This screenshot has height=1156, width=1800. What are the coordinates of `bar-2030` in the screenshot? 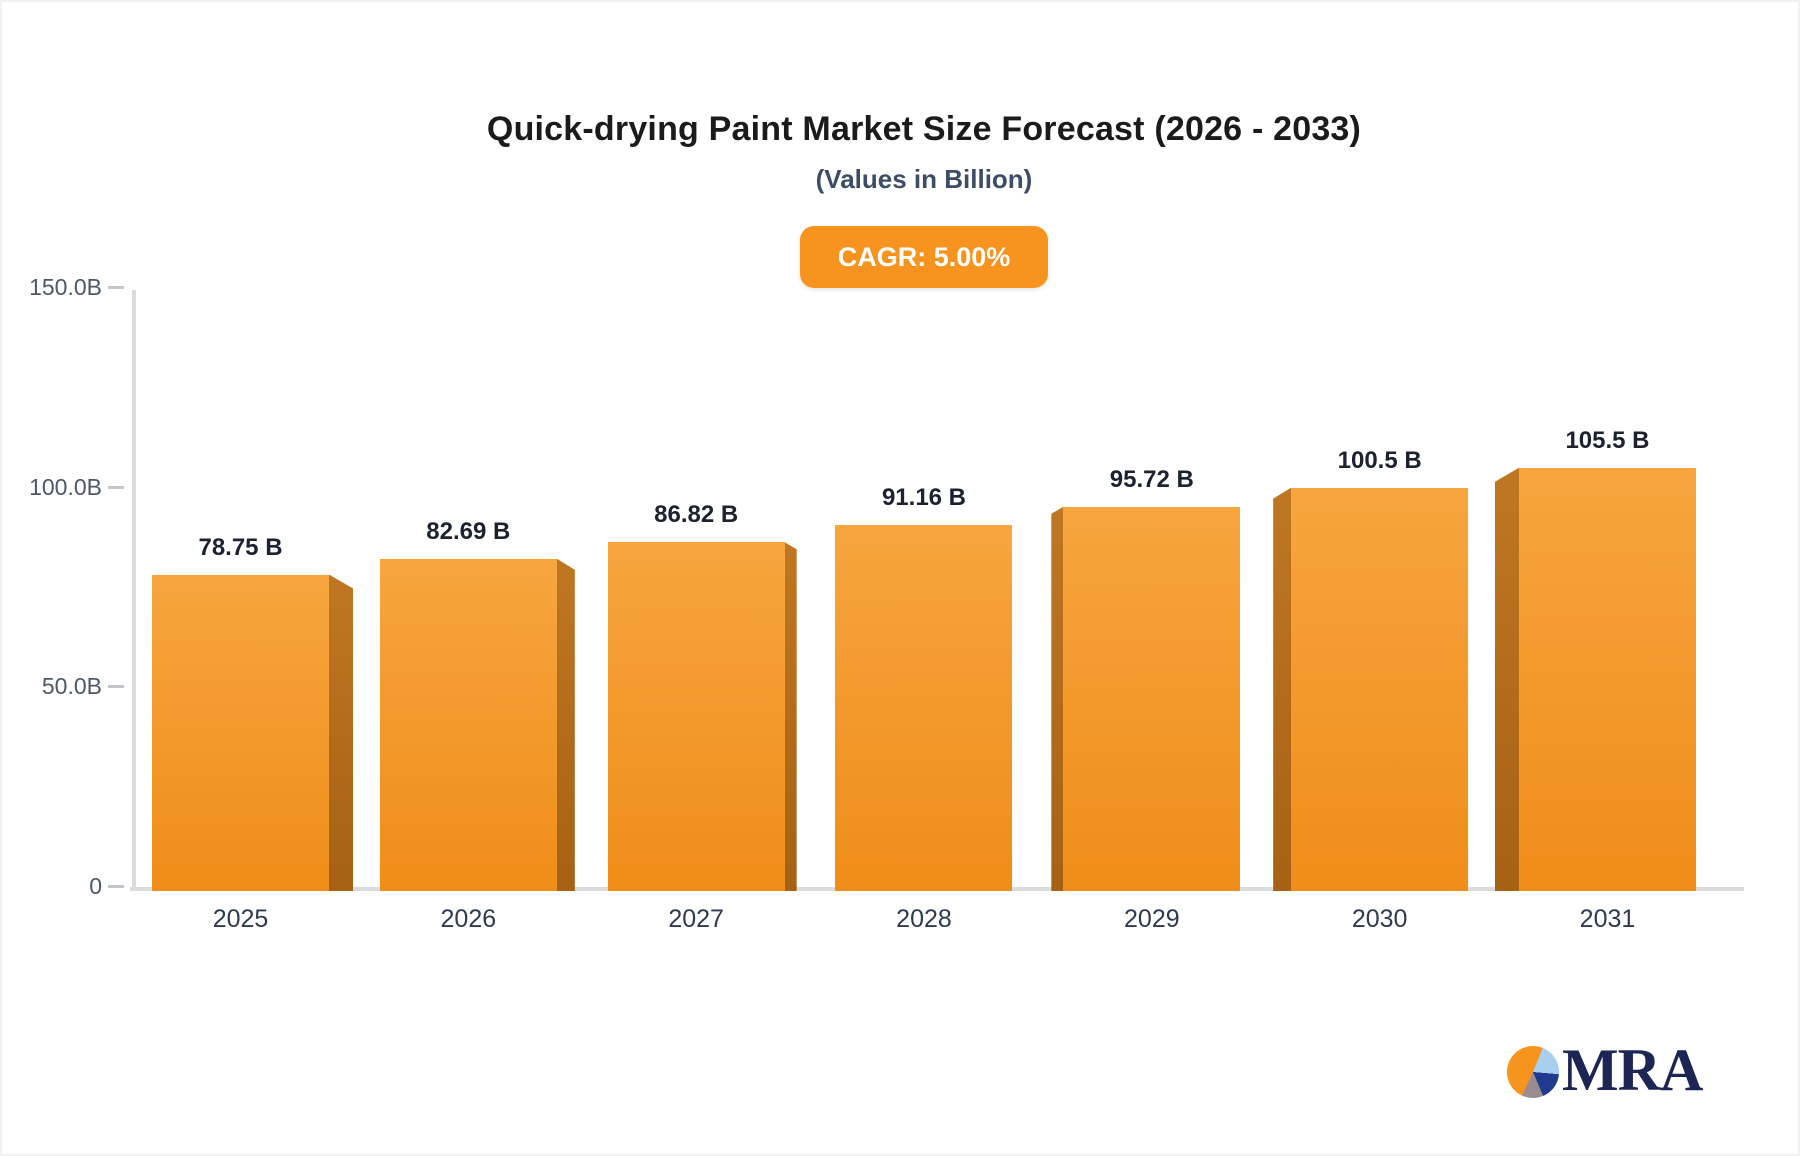 It's located at (1380, 689).